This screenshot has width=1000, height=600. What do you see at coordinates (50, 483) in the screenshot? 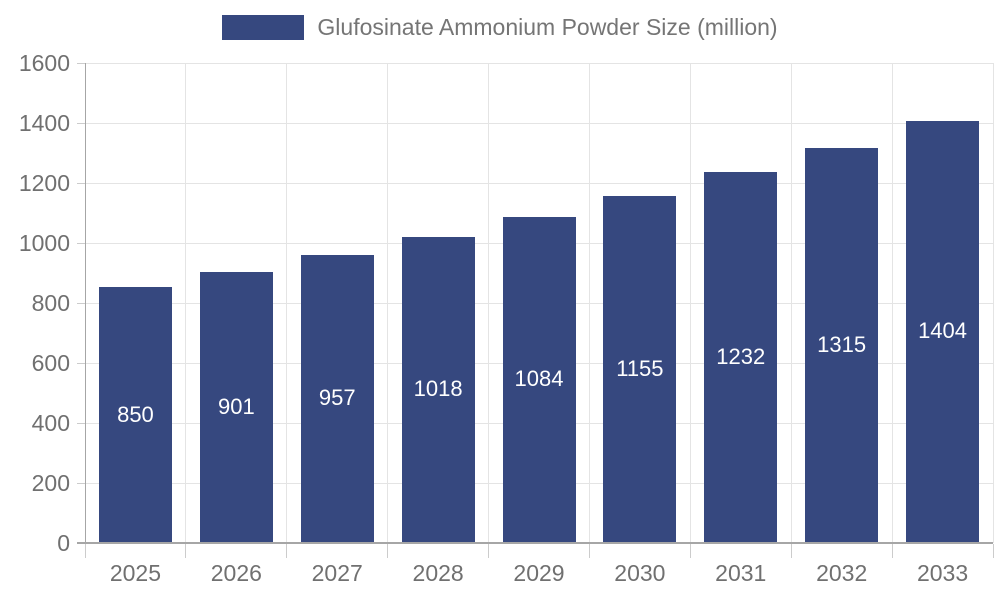
I see `y-axis-tick-label: 200` at bounding box center [50, 483].